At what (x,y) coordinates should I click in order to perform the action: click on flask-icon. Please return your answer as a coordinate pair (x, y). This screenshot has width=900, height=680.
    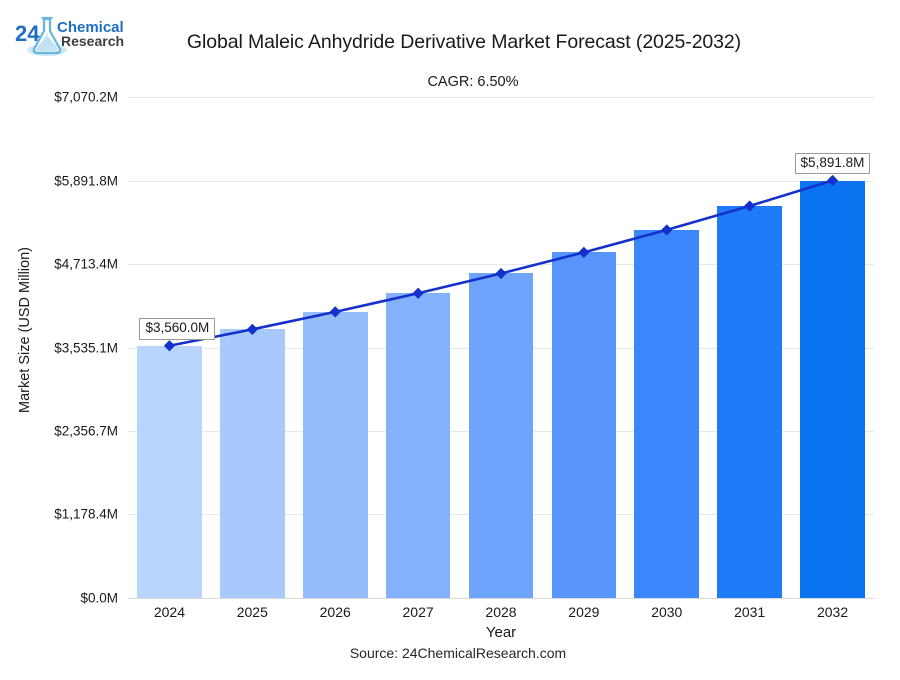
    Looking at the image, I should click on (47, 36).